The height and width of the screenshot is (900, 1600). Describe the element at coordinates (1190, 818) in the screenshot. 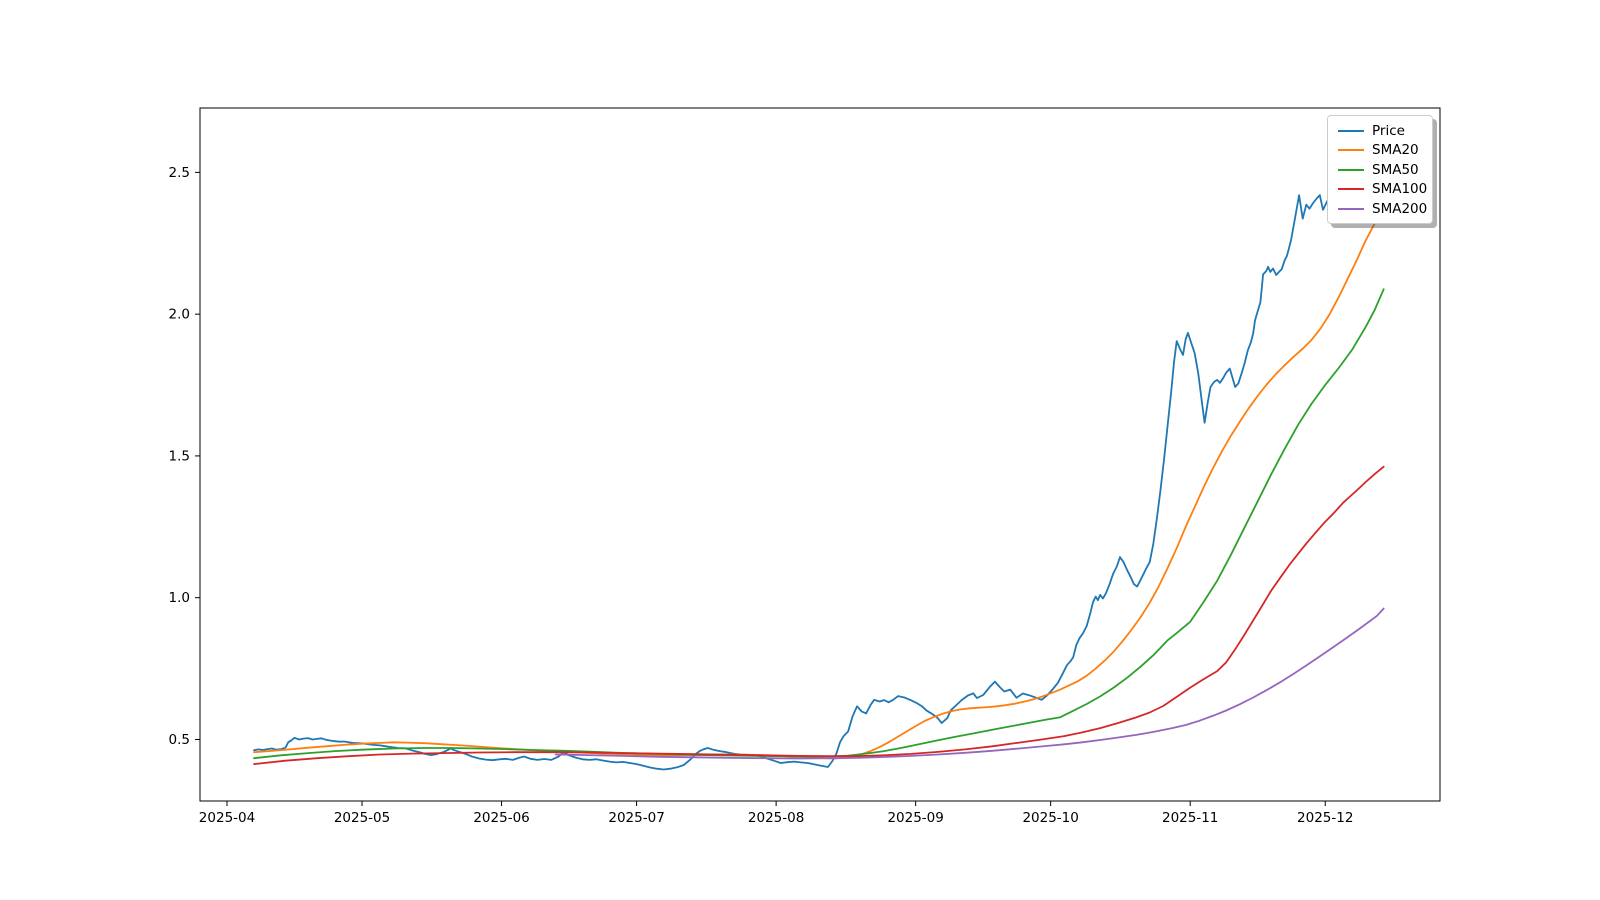

I see `x-tick-label: 2025-11` at that location.